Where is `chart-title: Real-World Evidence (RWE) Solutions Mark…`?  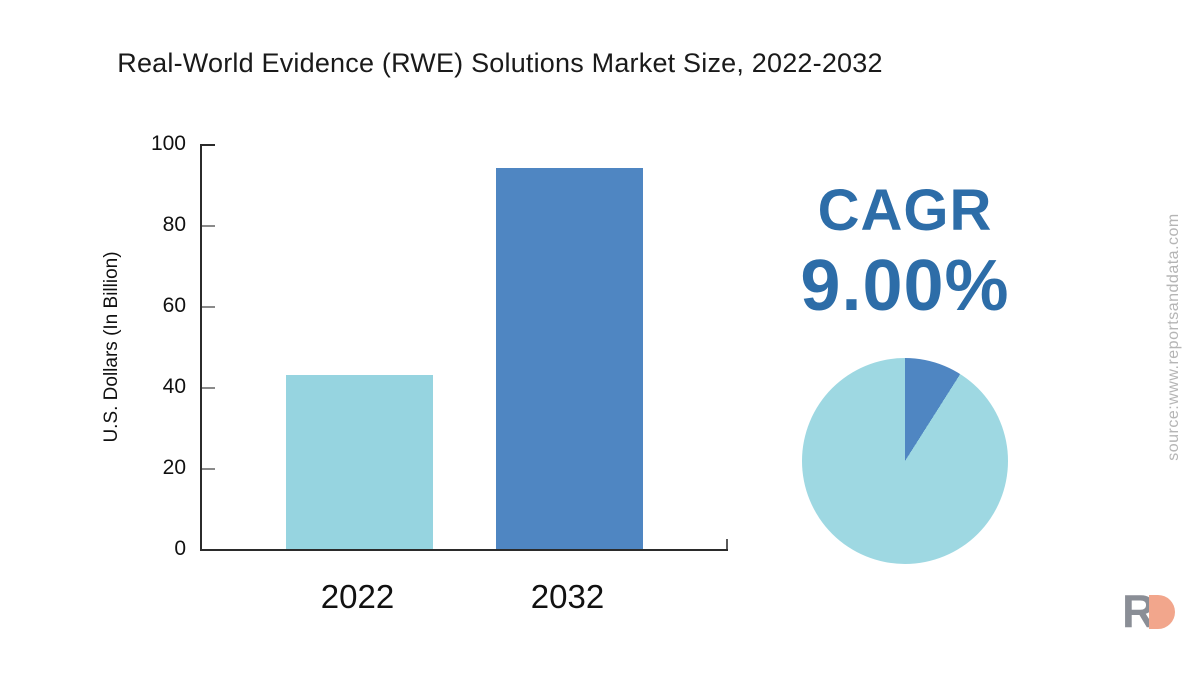
chart-title: Real-World Evidence (RWE) Solutions Mark… is located at coordinates (500, 63).